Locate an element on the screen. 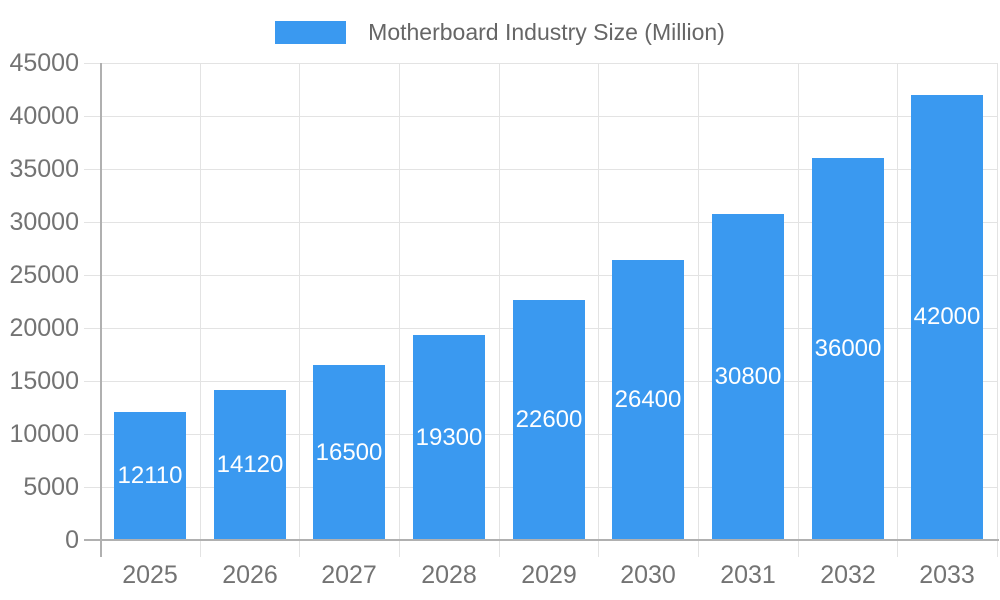  y-tick-label: 25000 is located at coordinates (44, 275).